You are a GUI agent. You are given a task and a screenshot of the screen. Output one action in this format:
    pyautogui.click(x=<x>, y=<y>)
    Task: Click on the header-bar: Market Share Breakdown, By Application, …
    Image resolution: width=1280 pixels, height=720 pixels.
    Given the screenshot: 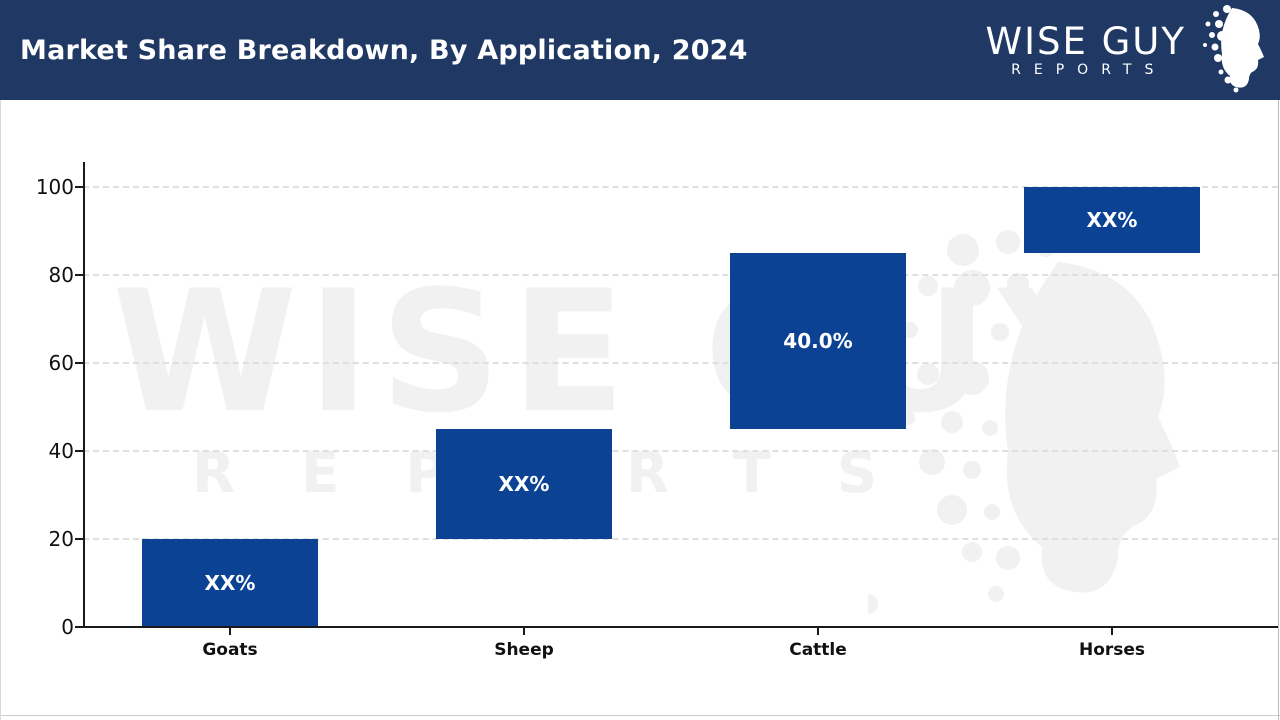 What is the action you would take?
    pyautogui.click(x=640, y=50)
    